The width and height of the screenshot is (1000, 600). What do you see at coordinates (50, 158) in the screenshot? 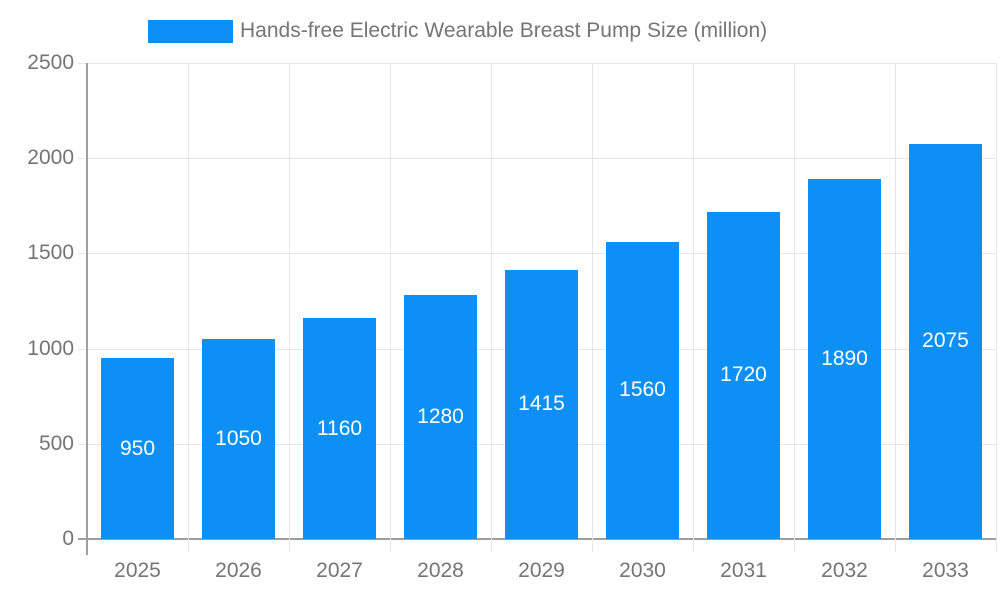
I see `y-tick-label: 2000` at bounding box center [50, 158].